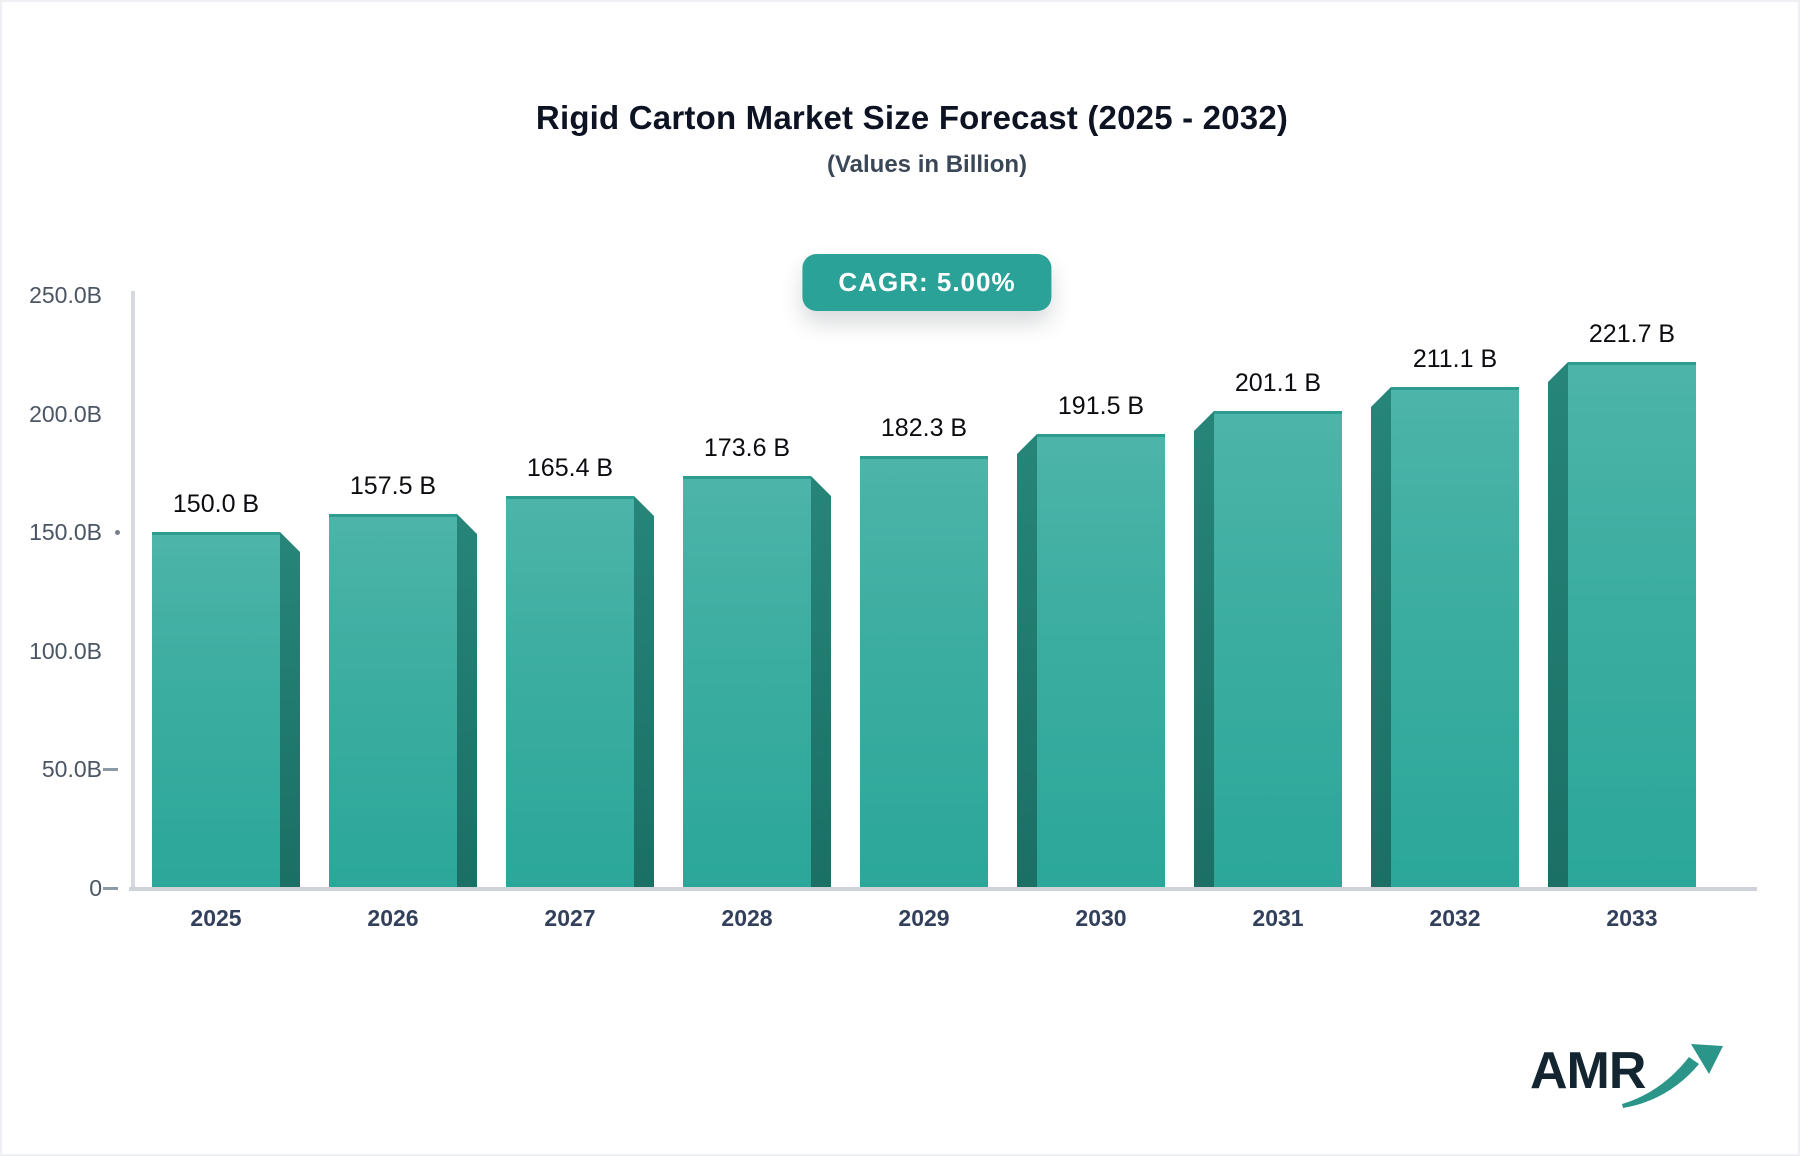 The width and height of the screenshot is (1800, 1156). I want to click on y-tick-label: 150.0B, so click(65, 532).